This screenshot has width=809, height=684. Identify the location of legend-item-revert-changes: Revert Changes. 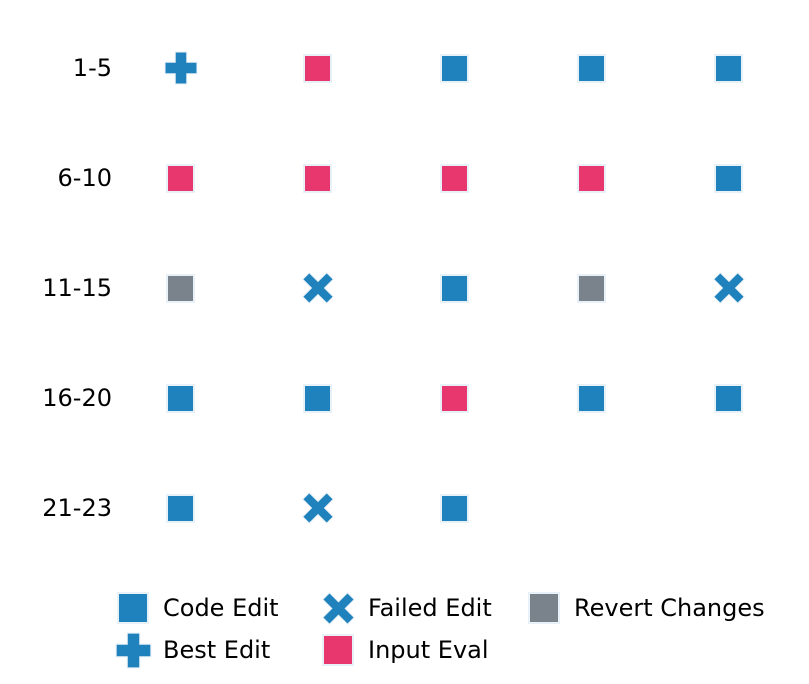
(666, 608).